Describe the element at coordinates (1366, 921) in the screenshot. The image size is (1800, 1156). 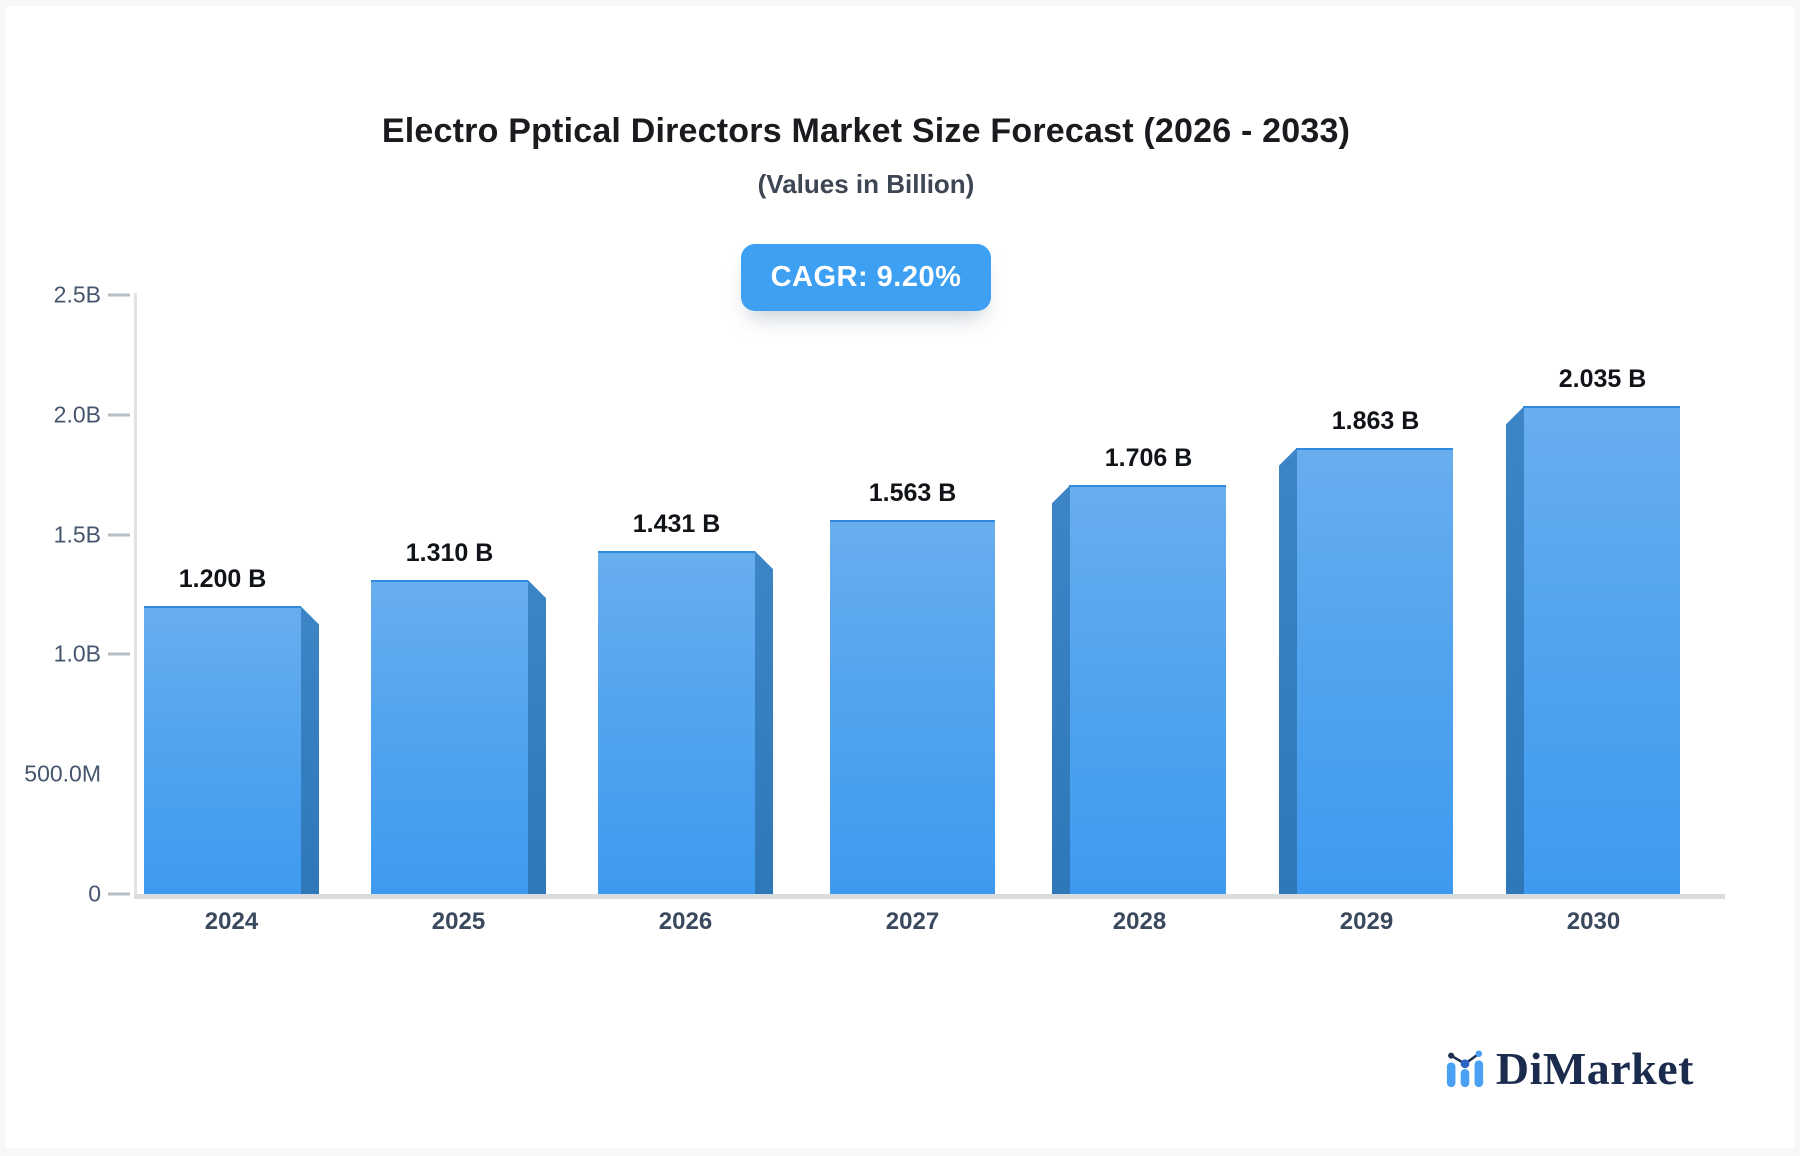
I see `x-axis-label-2029: 2029` at that location.